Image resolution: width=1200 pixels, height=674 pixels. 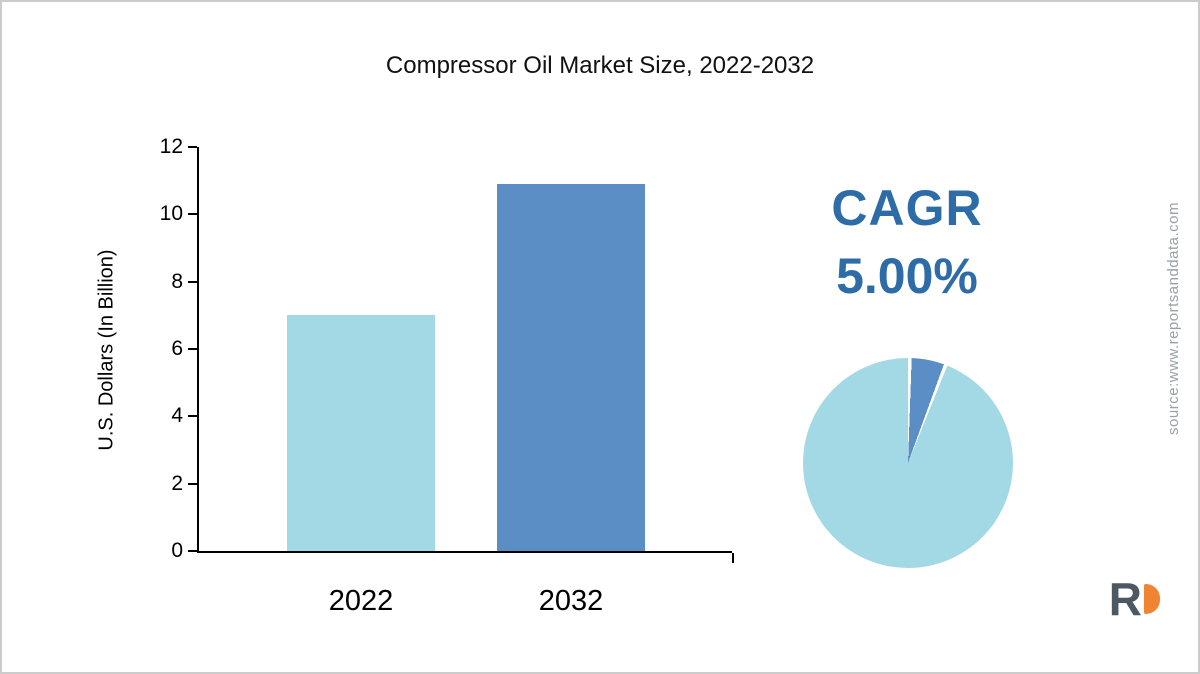 I want to click on x-tick-label: 2032, so click(x=571, y=601).